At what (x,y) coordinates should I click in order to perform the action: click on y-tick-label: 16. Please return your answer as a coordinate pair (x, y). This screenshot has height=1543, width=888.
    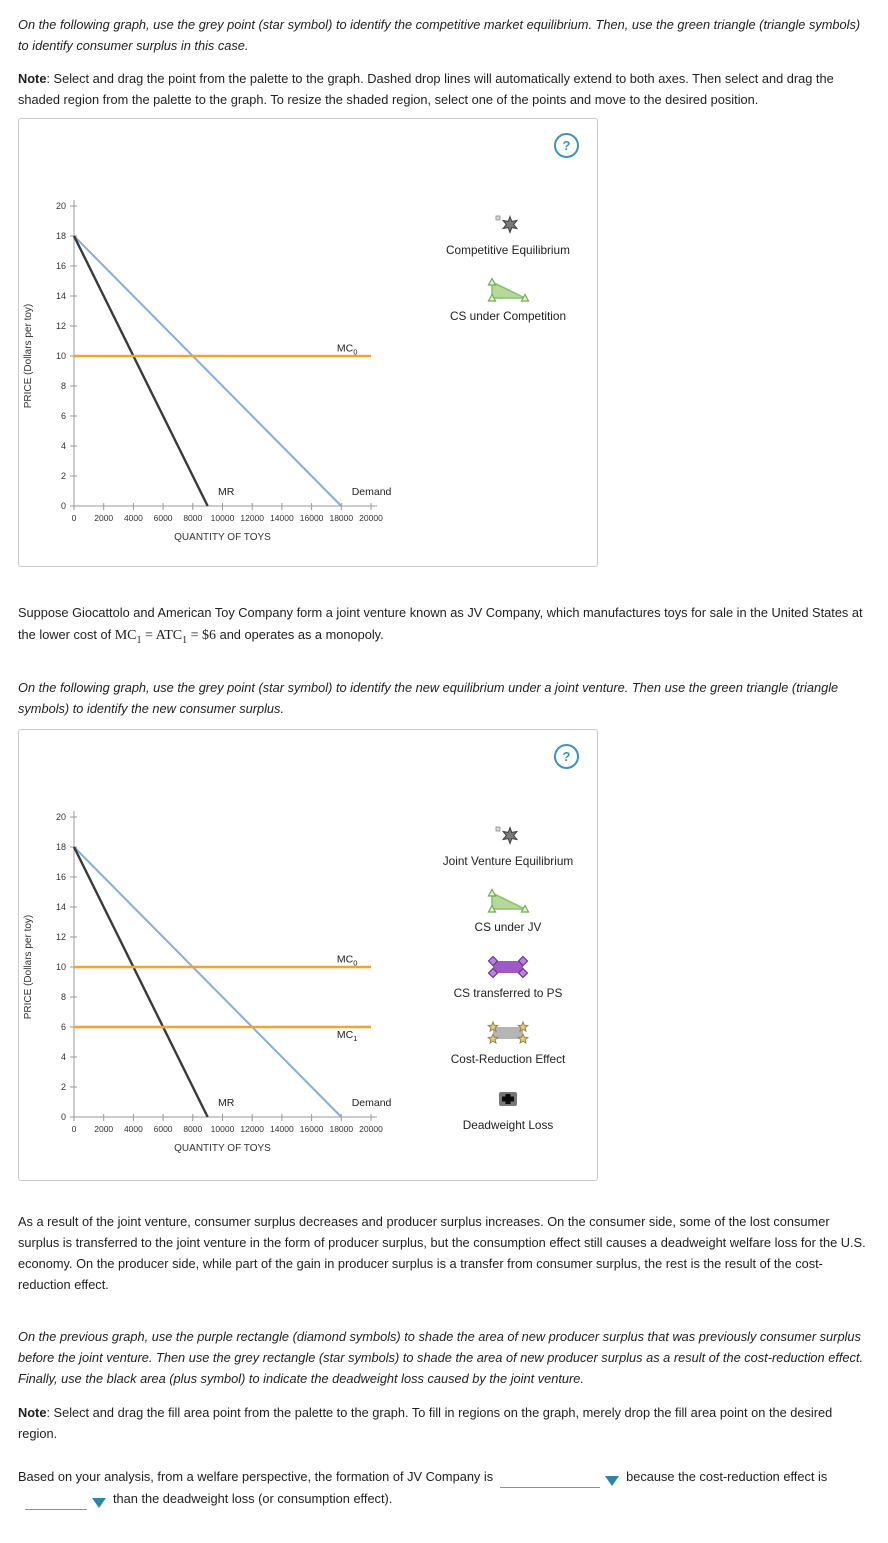
    Looking at the image, I should click on (61, 266).